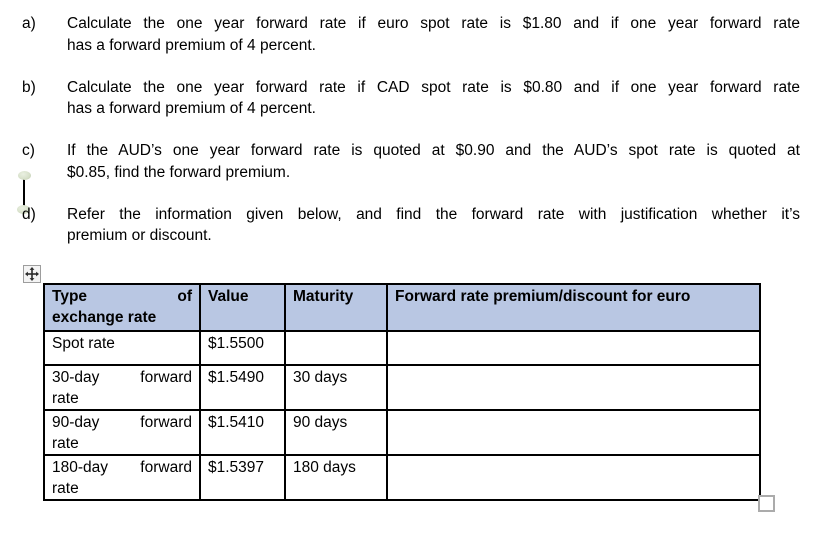  Describe the element at coordinates (320, 422) in the screenshot. I see `cell-line: 90 days` at that location.